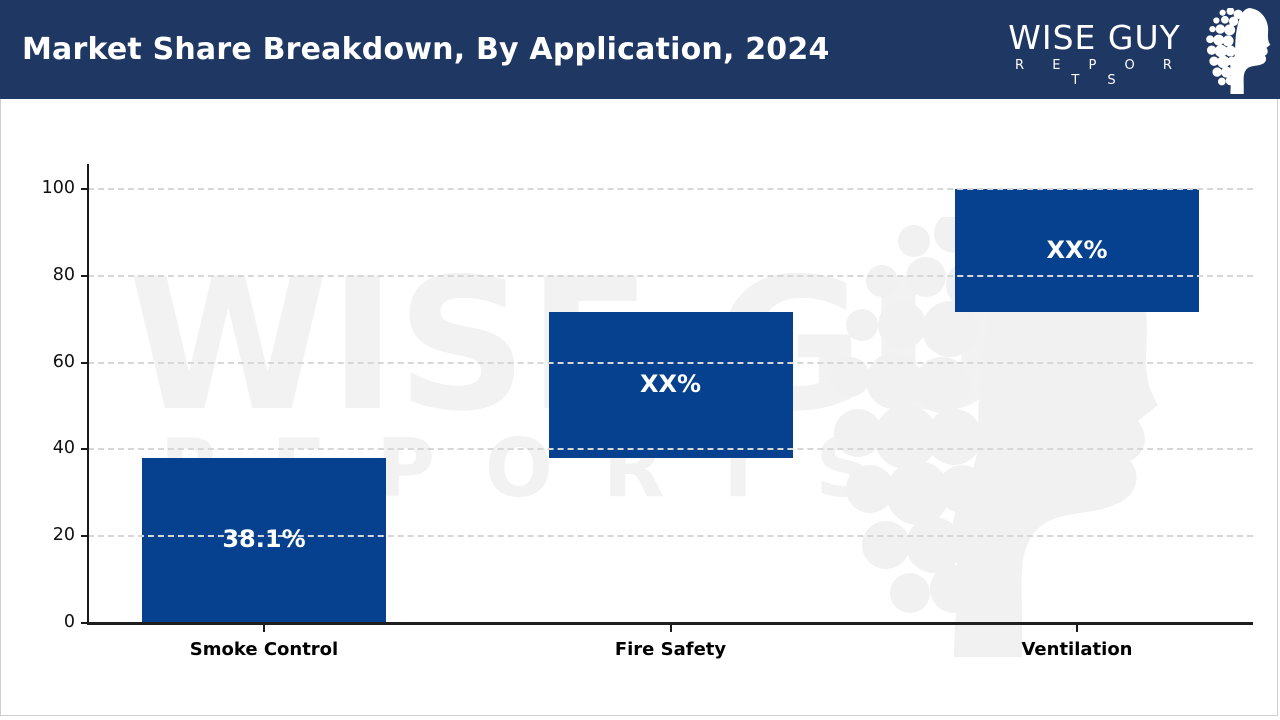 The image size is (1280, 720). Describe the element at coordinates (264, 628) in the screenshot. I see `x-tick-smoke-control` at that location.